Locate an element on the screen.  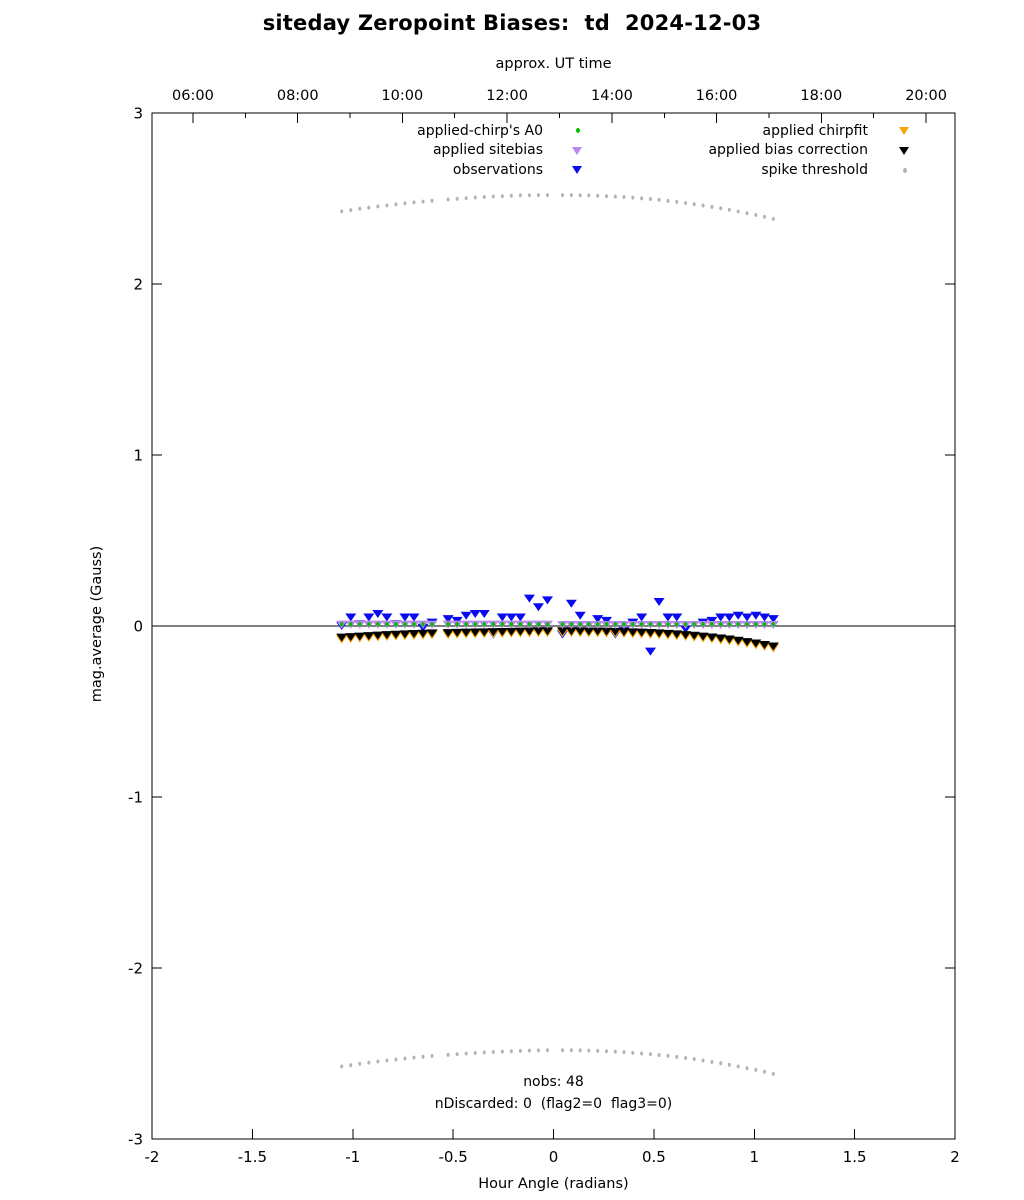
legend-label-spike-threshold: spike threshold is located at coordinates (814, 170).